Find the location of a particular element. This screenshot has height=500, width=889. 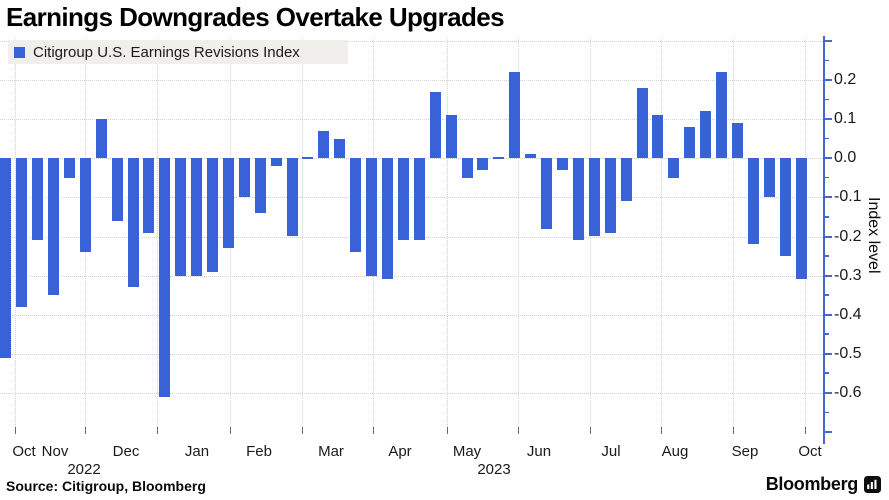

y-tick-label: -0.2 is located at coordinates (848, 236).